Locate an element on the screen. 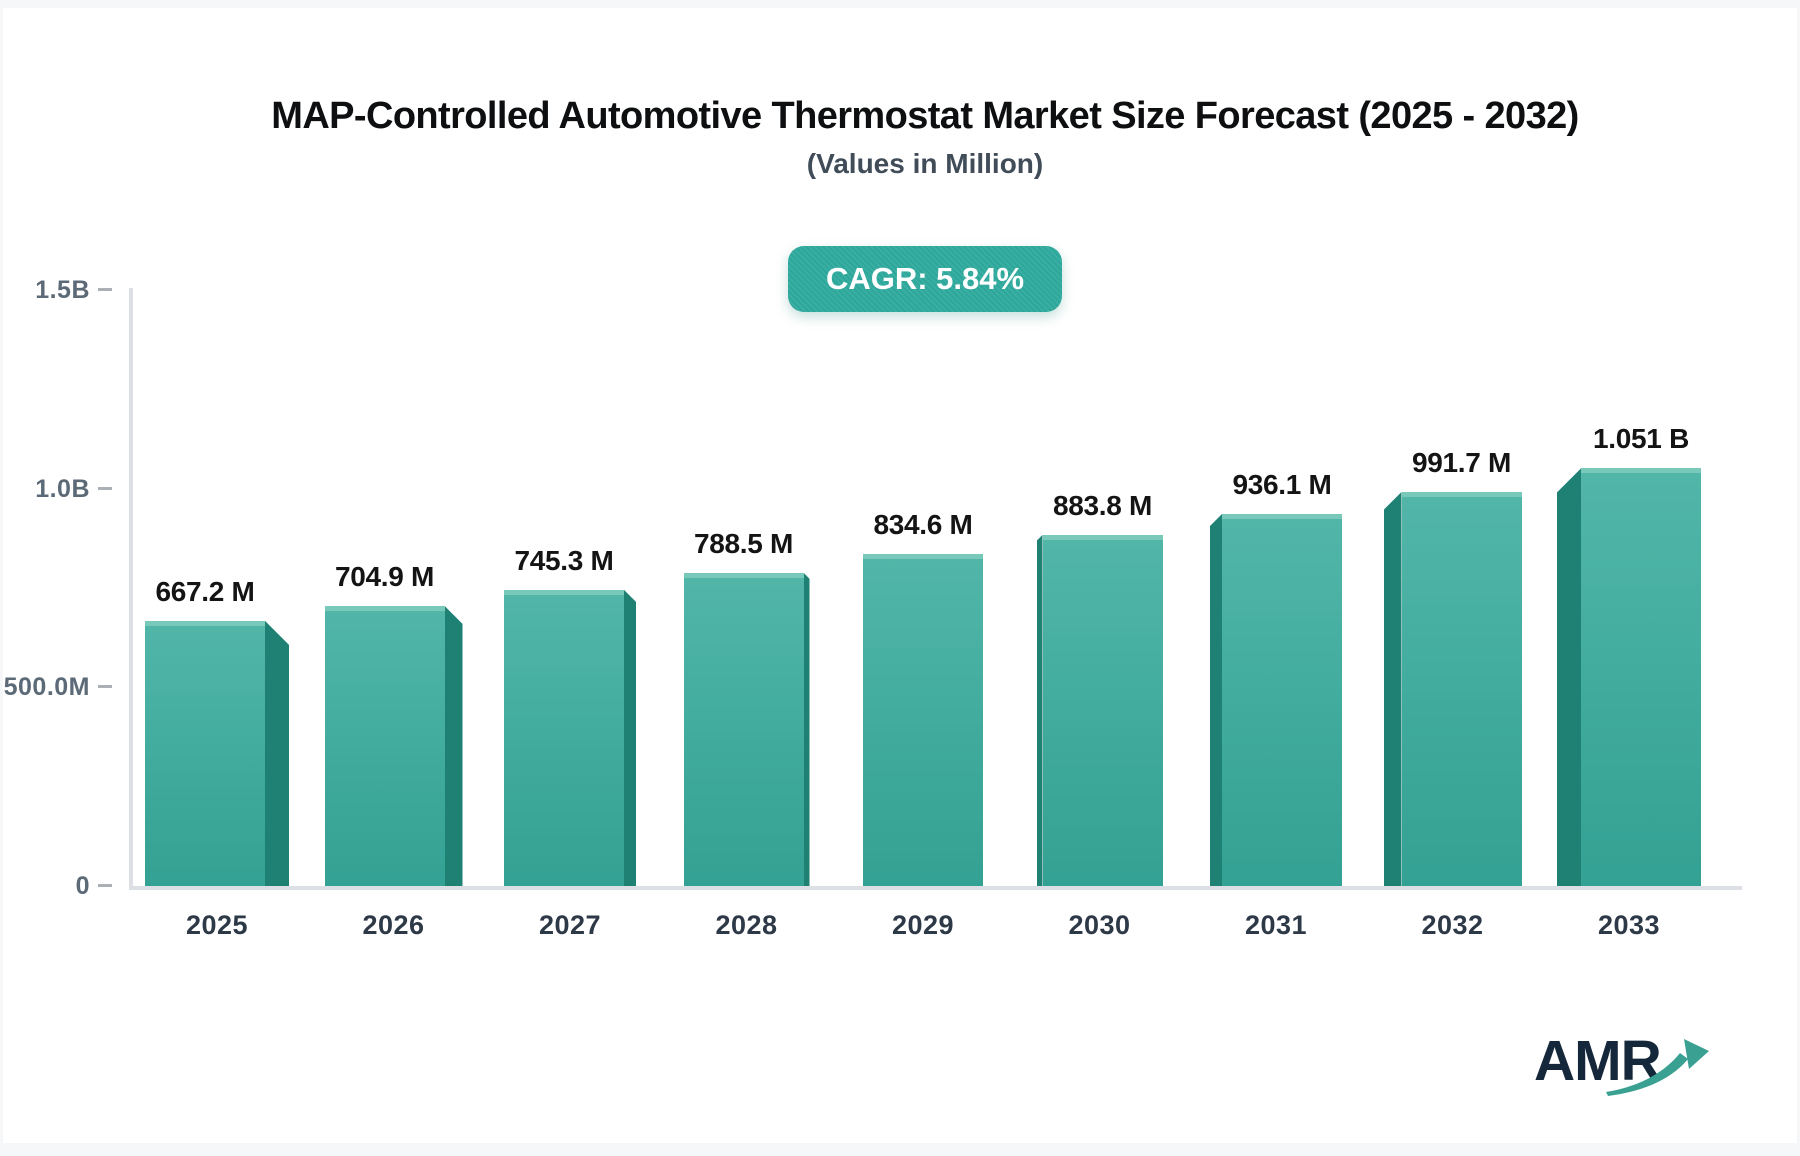 This screenshot has width=1800, height=1156. y-axis-tick-label: 1.5B is located at coordinates (62, 290).